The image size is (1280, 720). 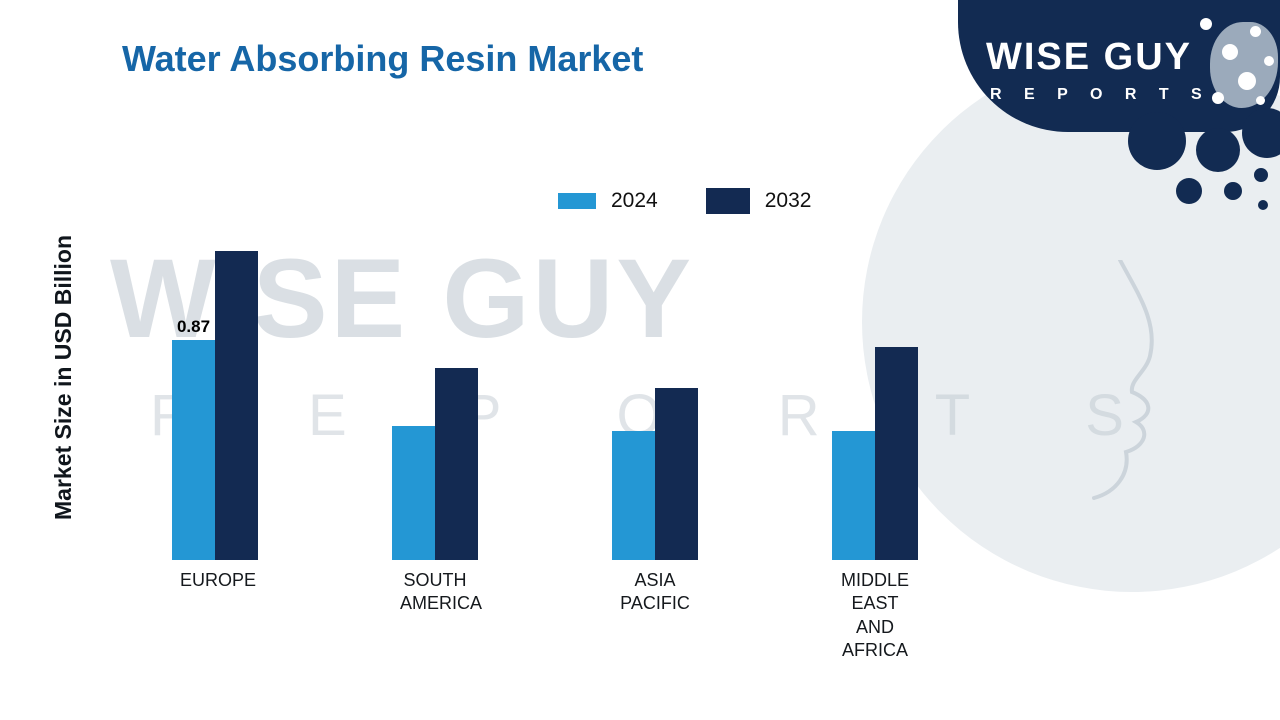 I want to click on legend-label-2024: 2024, so click(x=634, y=200).